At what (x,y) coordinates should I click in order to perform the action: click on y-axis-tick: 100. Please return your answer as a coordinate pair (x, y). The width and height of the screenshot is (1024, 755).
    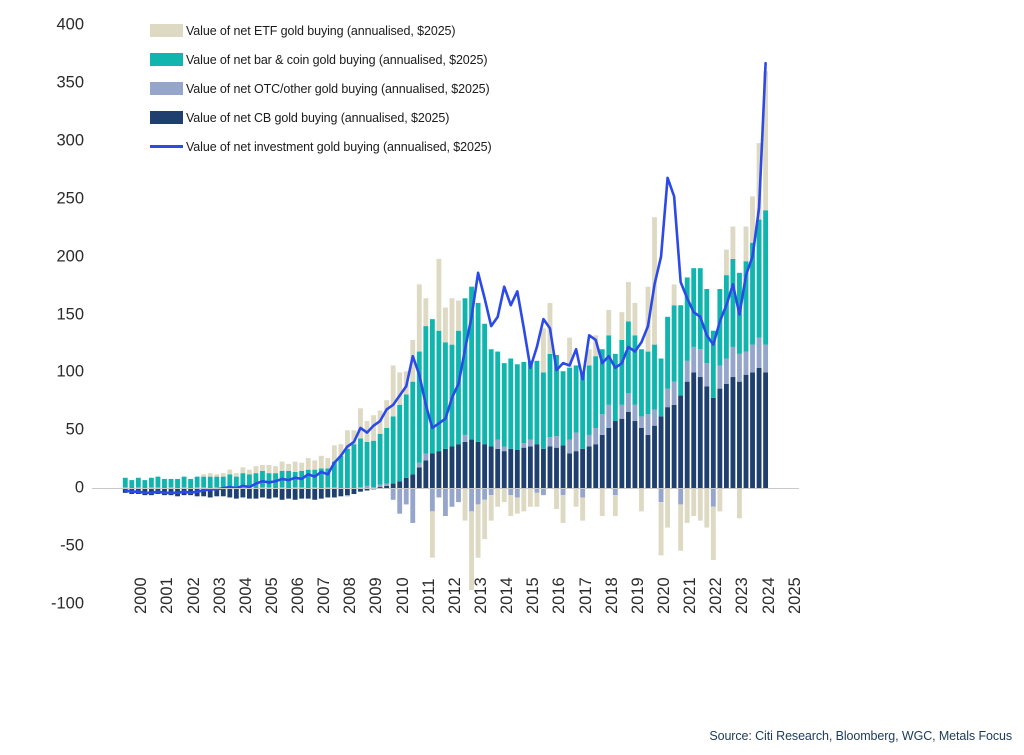
    Looking at the image, I should click on (70, 371).